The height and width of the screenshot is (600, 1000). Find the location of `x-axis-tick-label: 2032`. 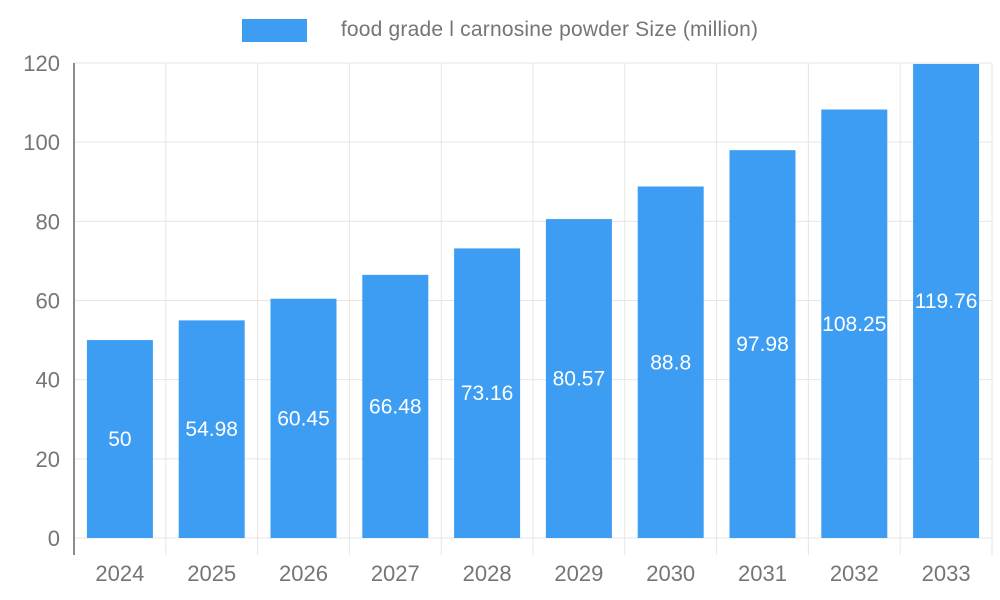

x-axis-tick-label: 2032 is located at coordinates (854, 573).